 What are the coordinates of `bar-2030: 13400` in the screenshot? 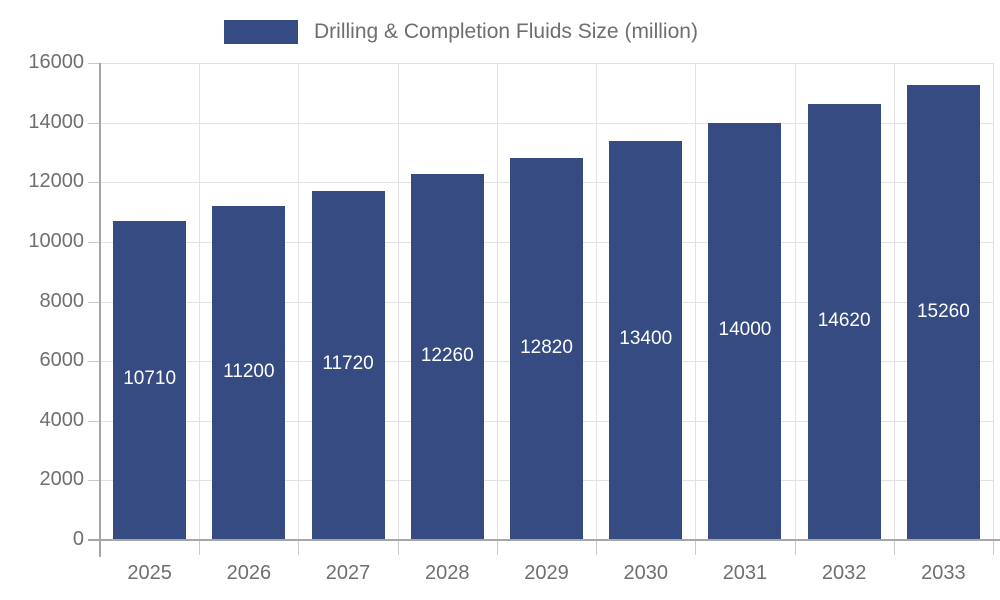 It's located at (646, 340).